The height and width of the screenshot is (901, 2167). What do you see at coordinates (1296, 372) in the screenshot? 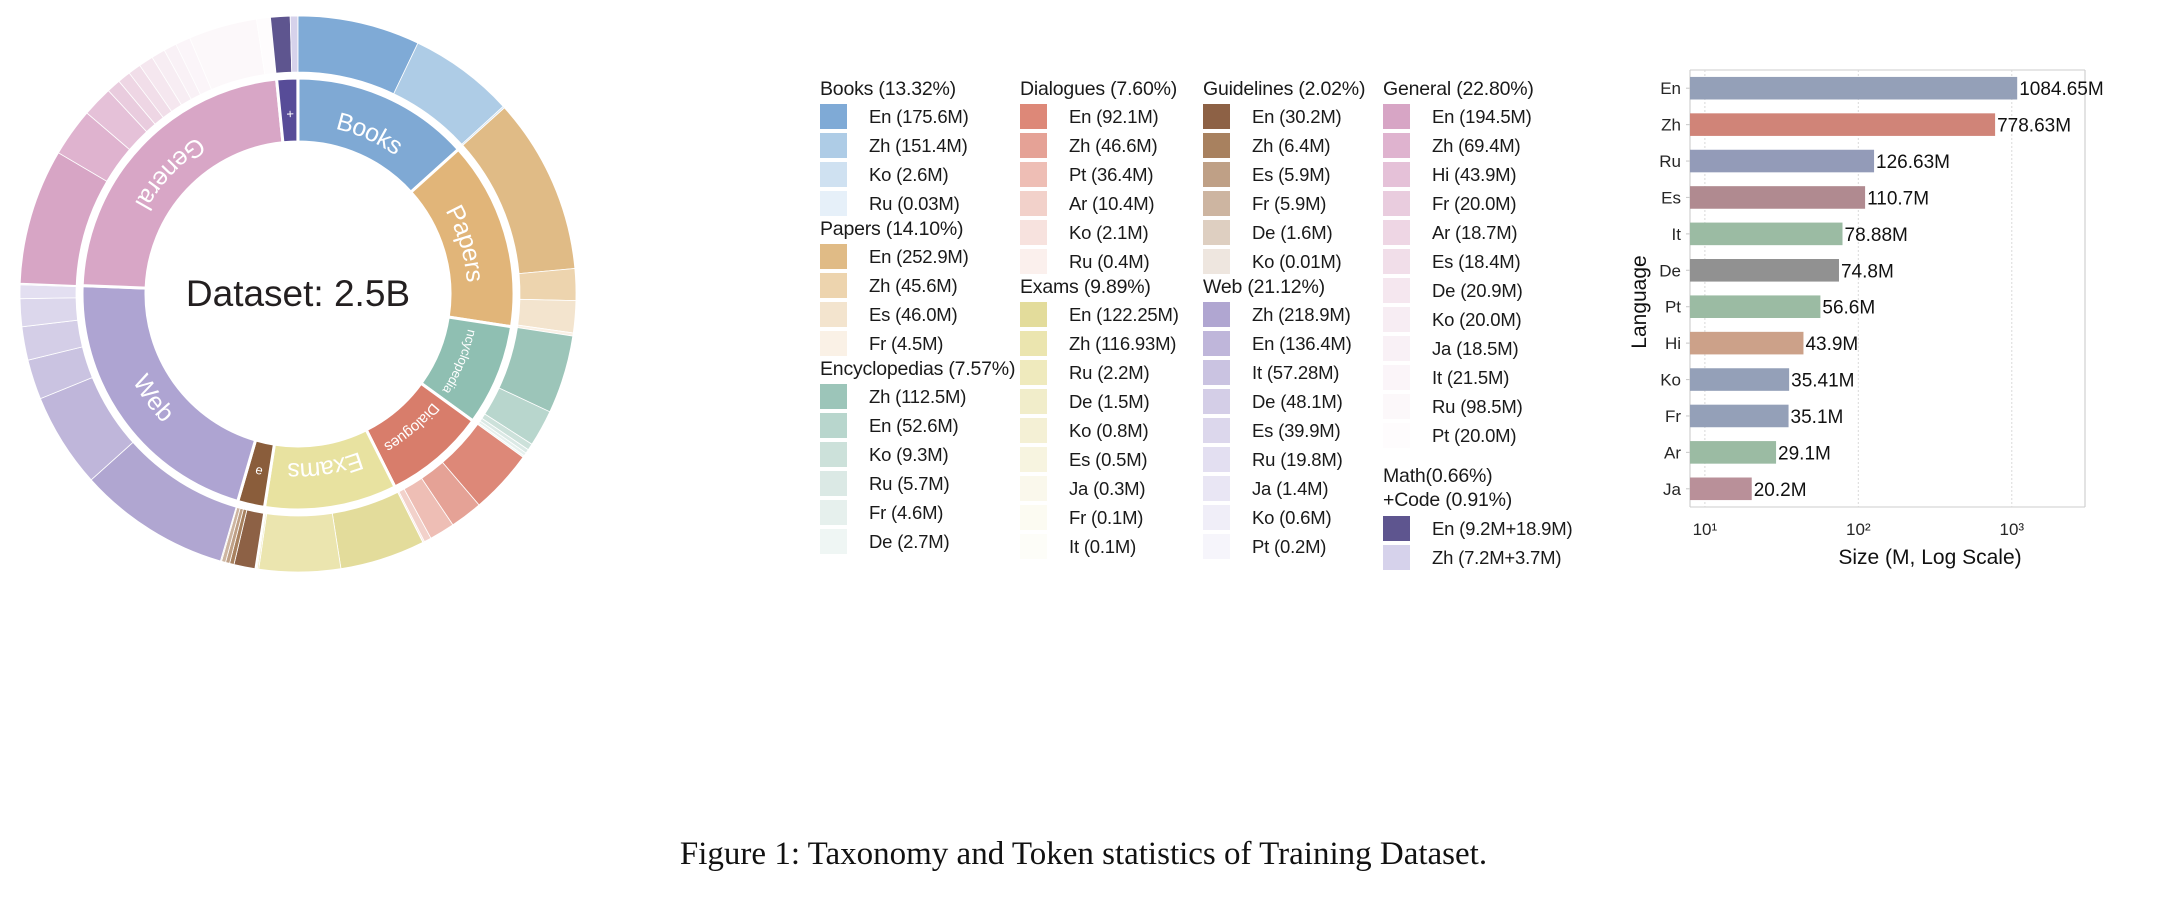
I see `legend-item-label: It (57.28M)` at bounding box center [1296, 372].